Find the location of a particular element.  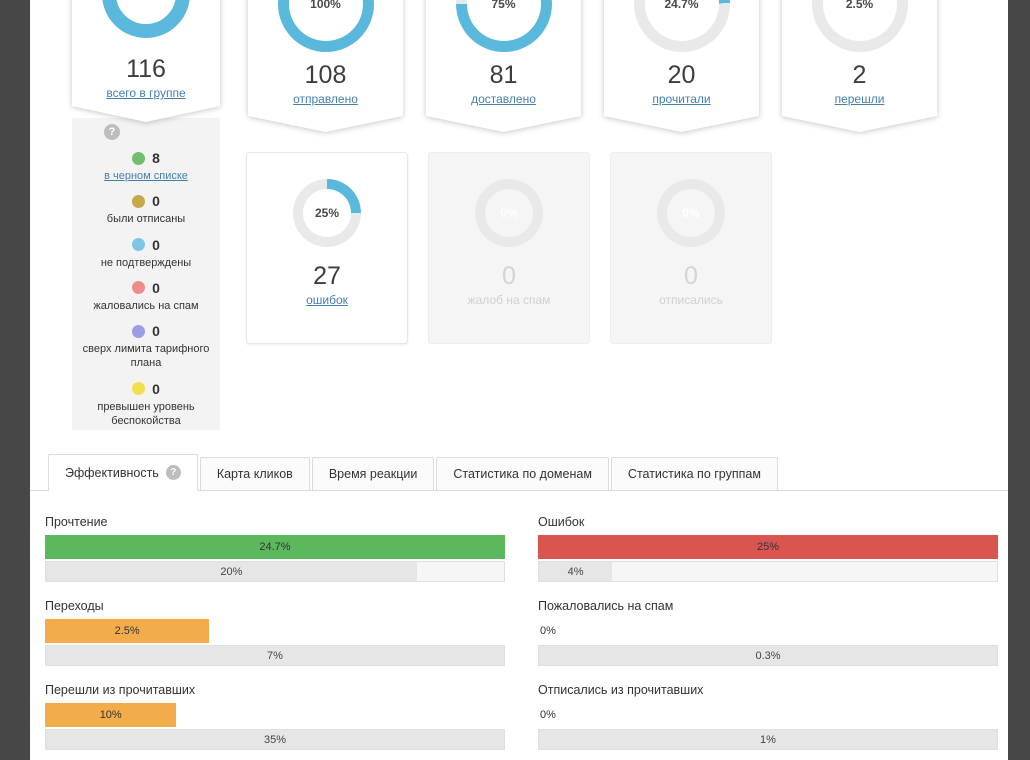

errors-donut: 25% is located at coordinates (327, 213).